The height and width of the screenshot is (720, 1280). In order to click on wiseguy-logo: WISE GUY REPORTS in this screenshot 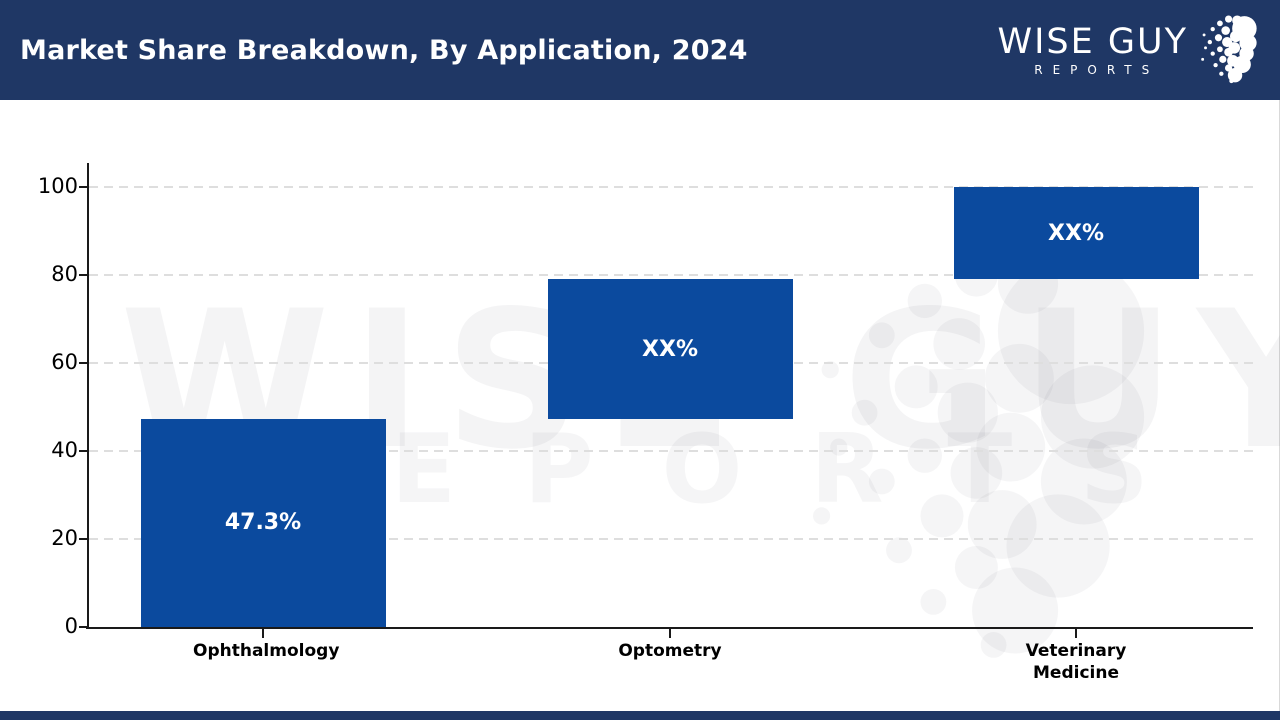, I will do `click(1131, 50)`.